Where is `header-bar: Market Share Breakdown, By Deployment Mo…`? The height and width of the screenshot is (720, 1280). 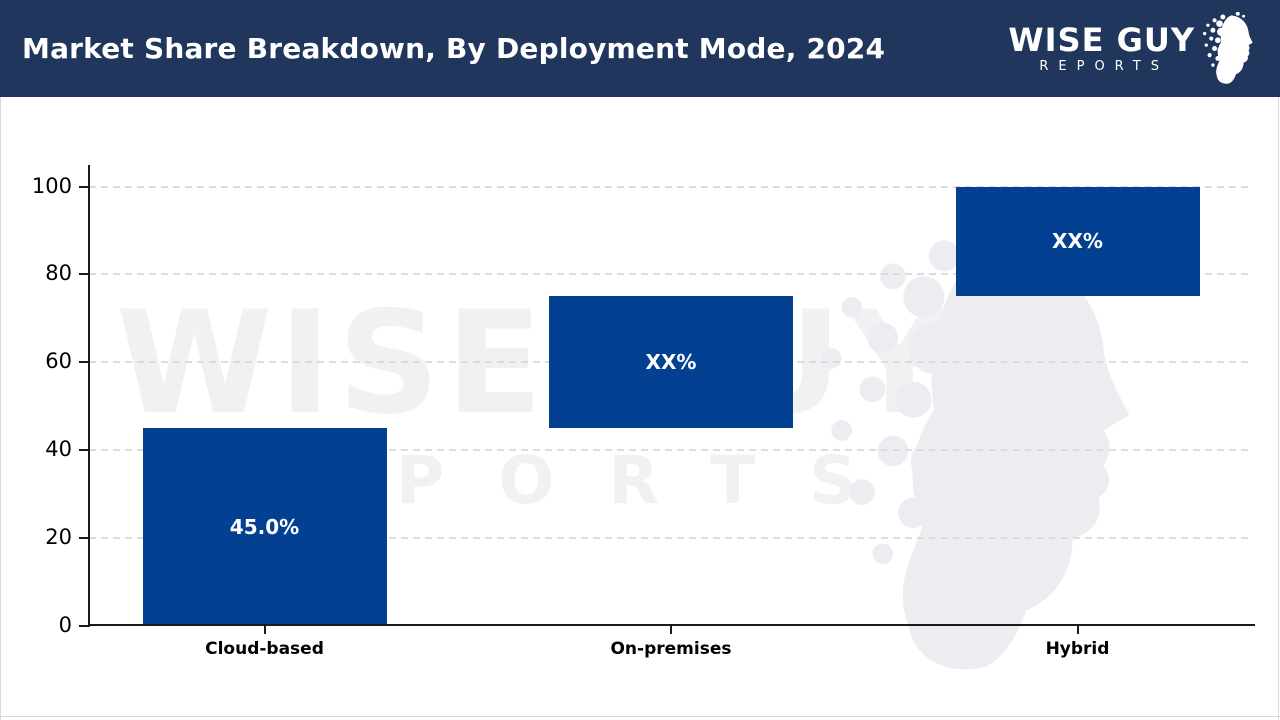 header-bar: Market Share Breakdown, By Deployment Mo… is located at coordinates (640, 48).